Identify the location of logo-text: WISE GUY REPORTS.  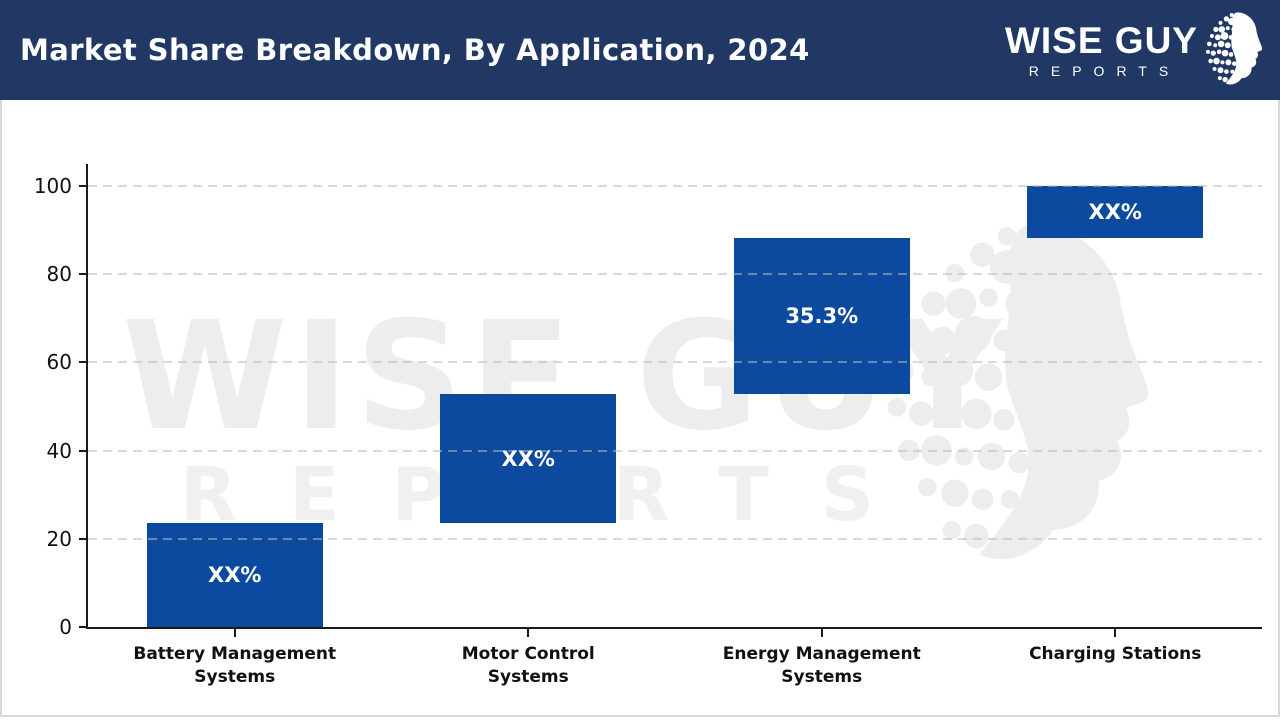
(1101, 50).